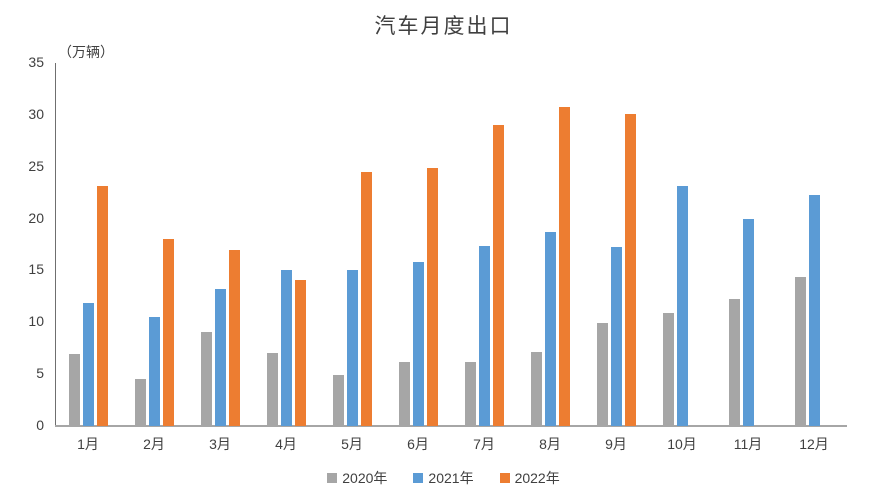 This screenshot has width=887, height=501. I want to click on bar-2022年-6月, so click(432, 296).